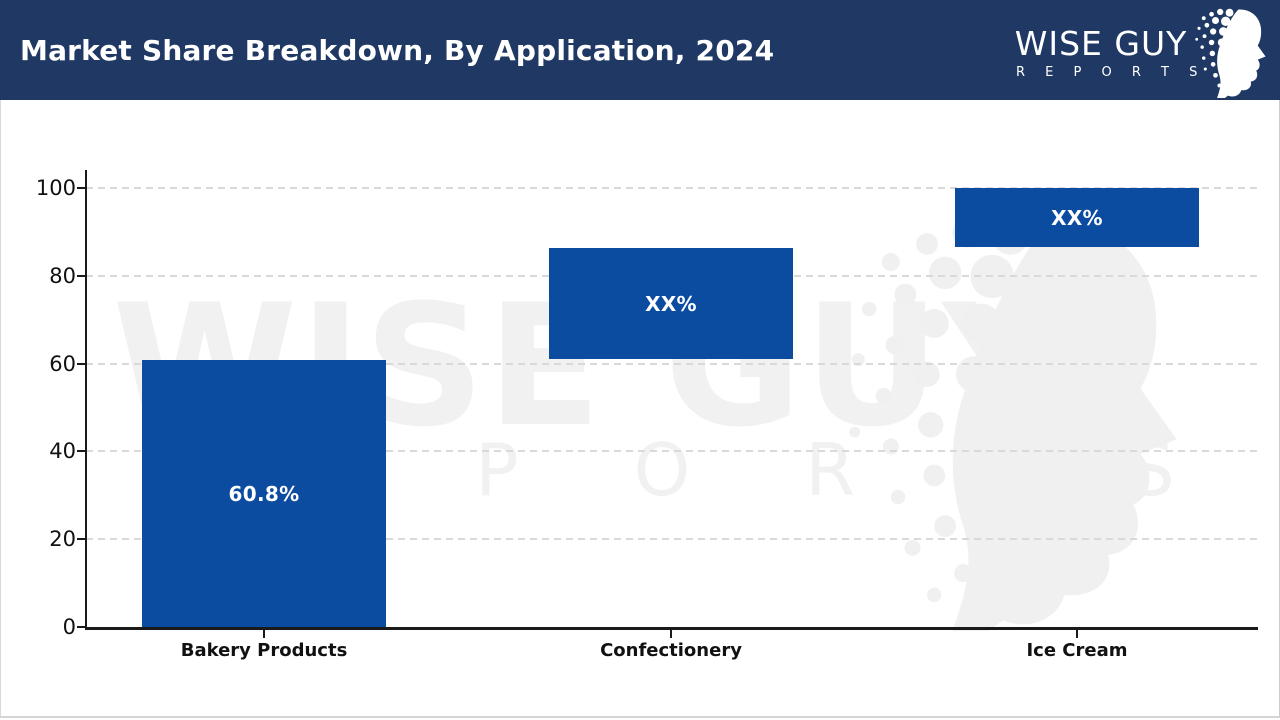 Image resolution: width=1280 pixels, height=720 pixels. I want to click on logo-subtitle: R E P O R T S, so click(1111, 72).